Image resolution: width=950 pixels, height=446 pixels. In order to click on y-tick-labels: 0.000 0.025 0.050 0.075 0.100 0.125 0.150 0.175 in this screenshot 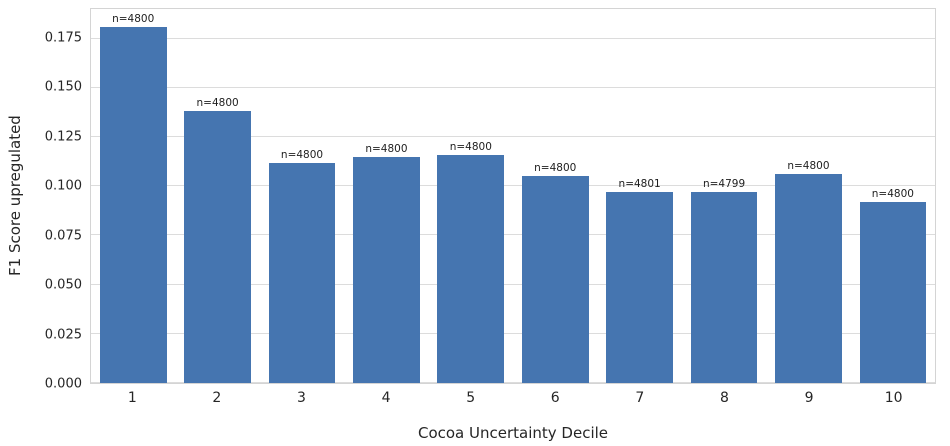, I will do `click(41, 199)`.